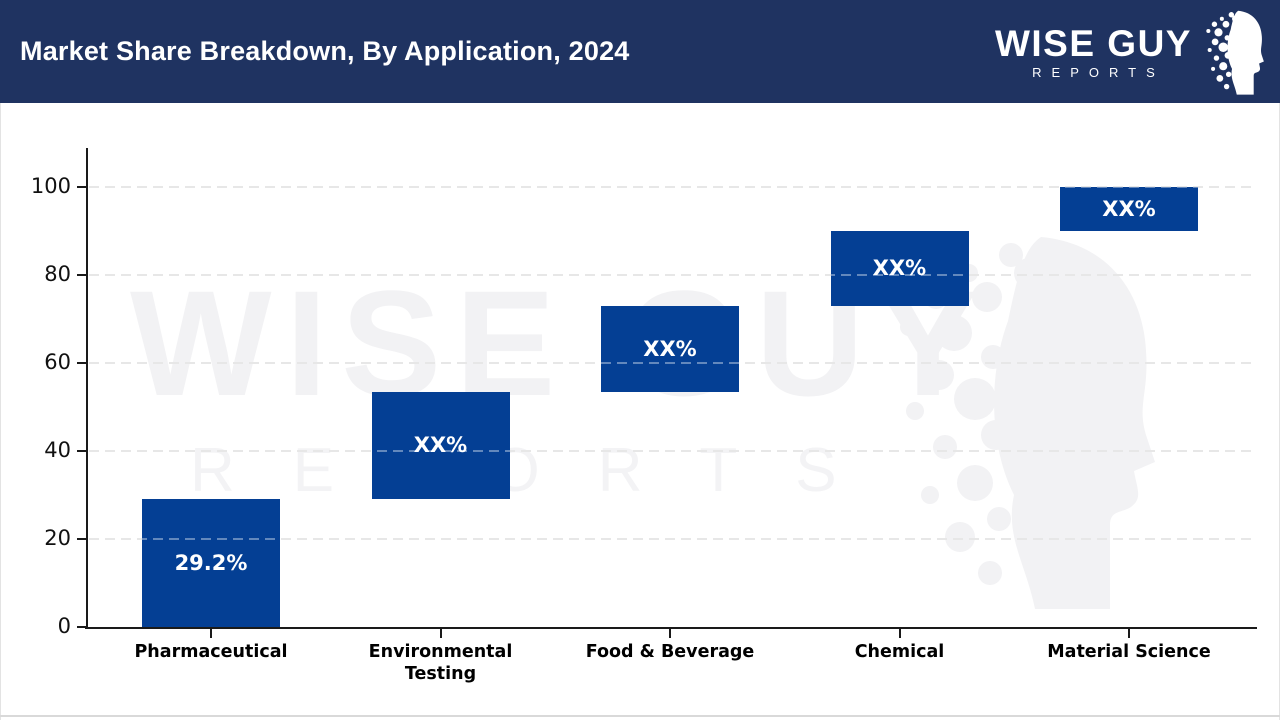  I want to click on y-tick-label: 60, so click(57, 362).